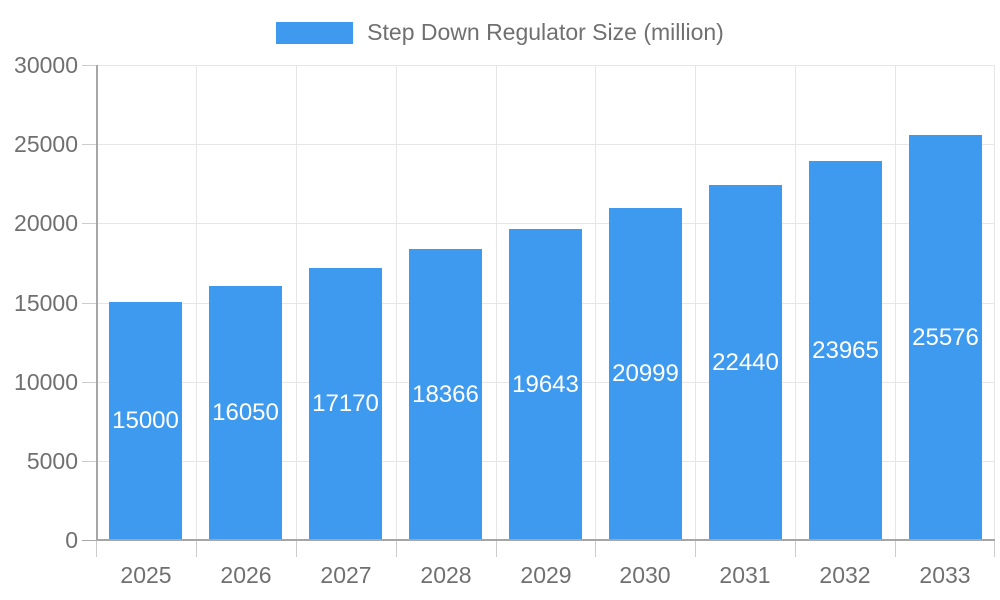 This screenshot has height=600, width=1000. I want to click on y-axis-label: 25000, so click(46, 144).